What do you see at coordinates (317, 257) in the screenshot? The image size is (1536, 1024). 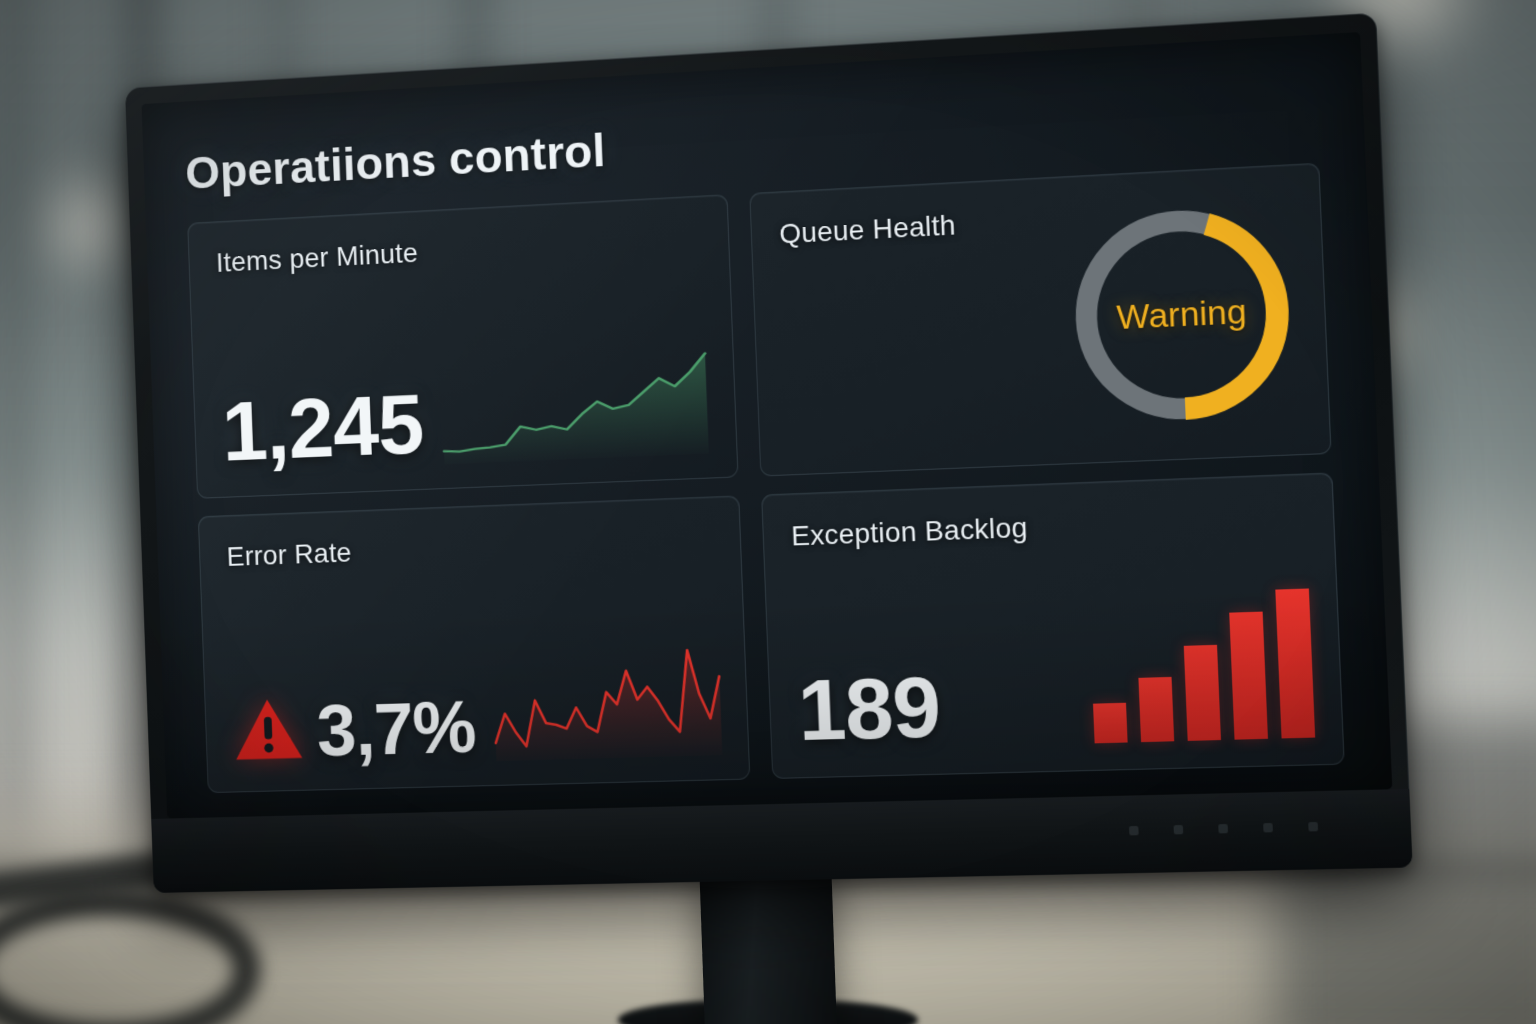 I see `card-title-items-per-minute: Items per Minute` at bounding box center [317, 257].